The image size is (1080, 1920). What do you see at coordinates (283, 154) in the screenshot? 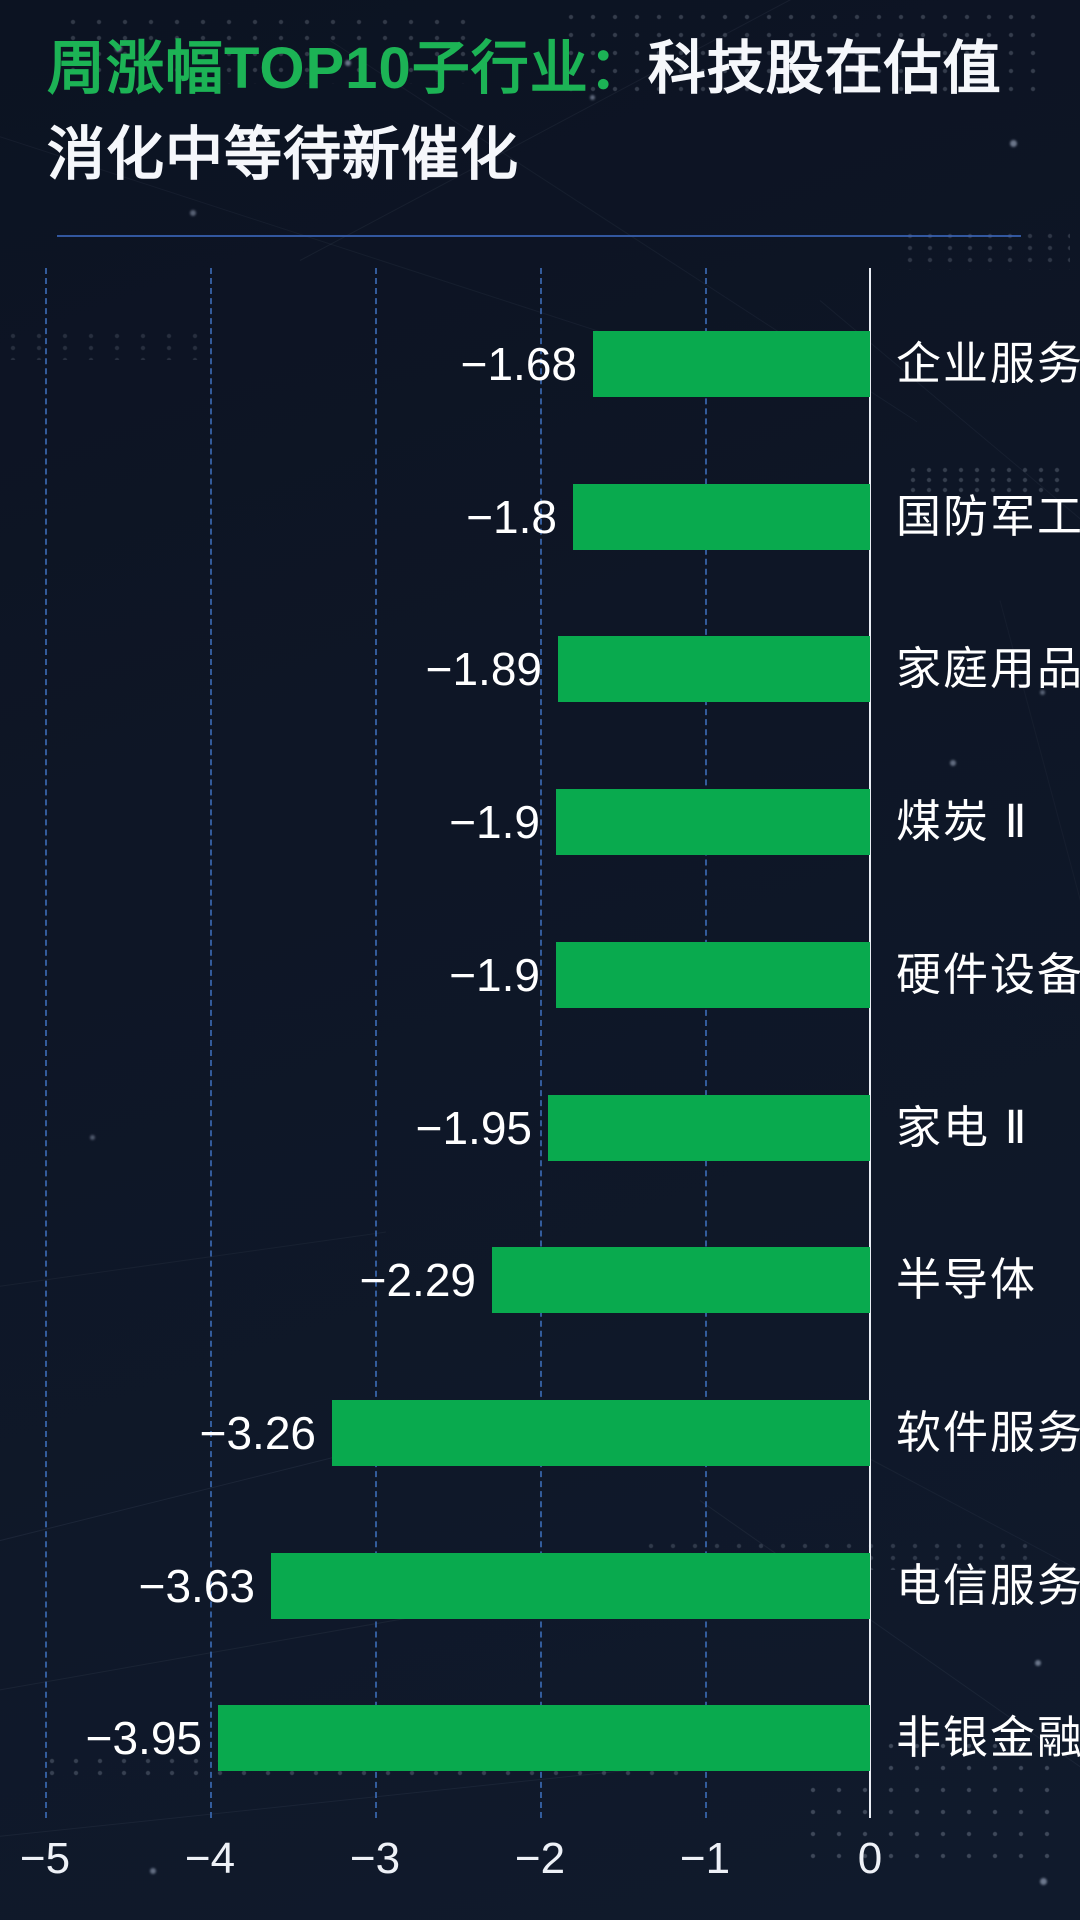
I see `title-line-2: 消化中等待新催化` at bounding box center [283, 154].